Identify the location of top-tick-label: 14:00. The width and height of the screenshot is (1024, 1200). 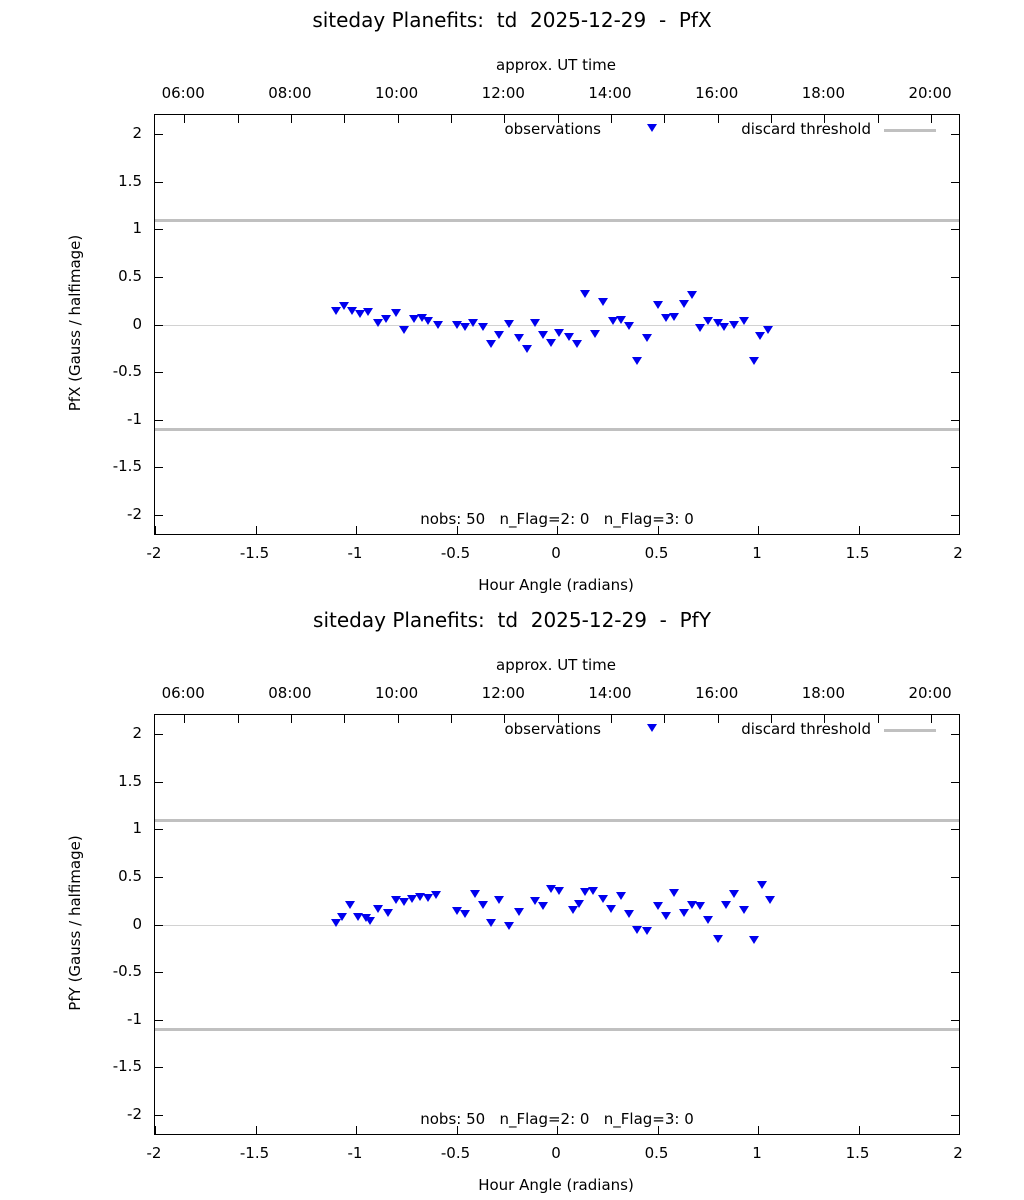
(610, 93).